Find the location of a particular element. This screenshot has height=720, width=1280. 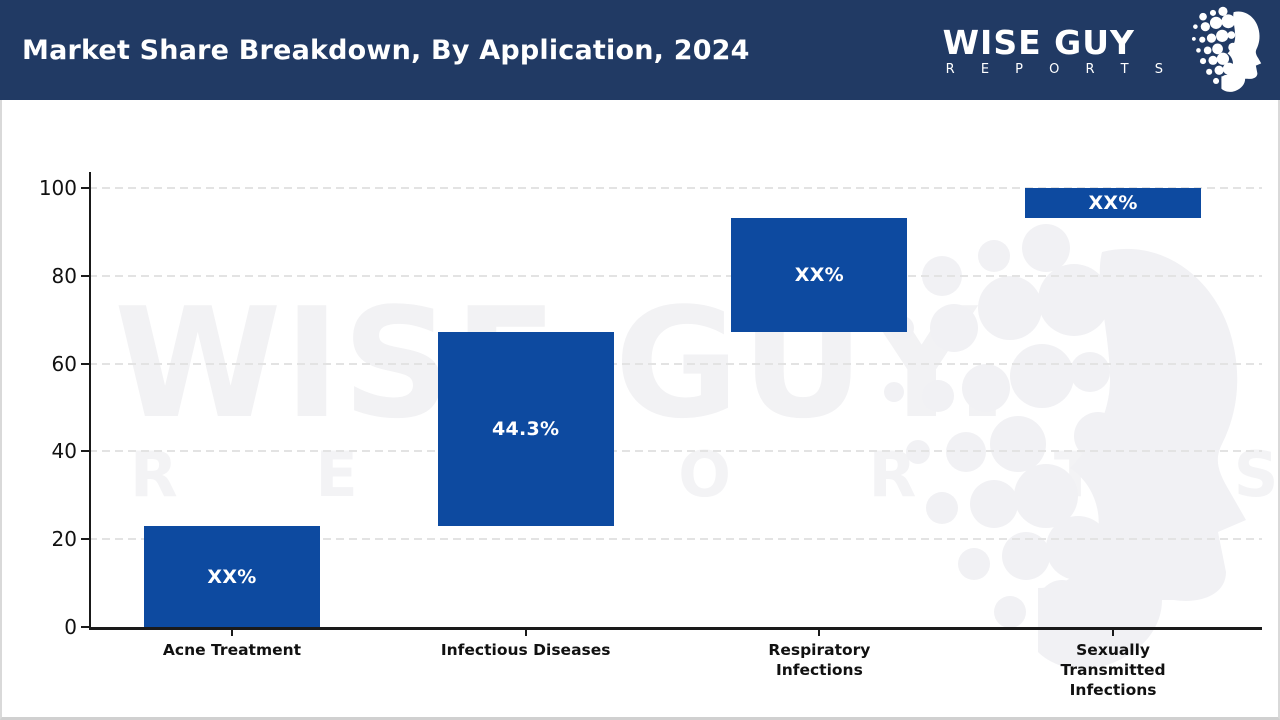

bar-infectious-diseases: 44.3% is located at coordinates (525, 429).